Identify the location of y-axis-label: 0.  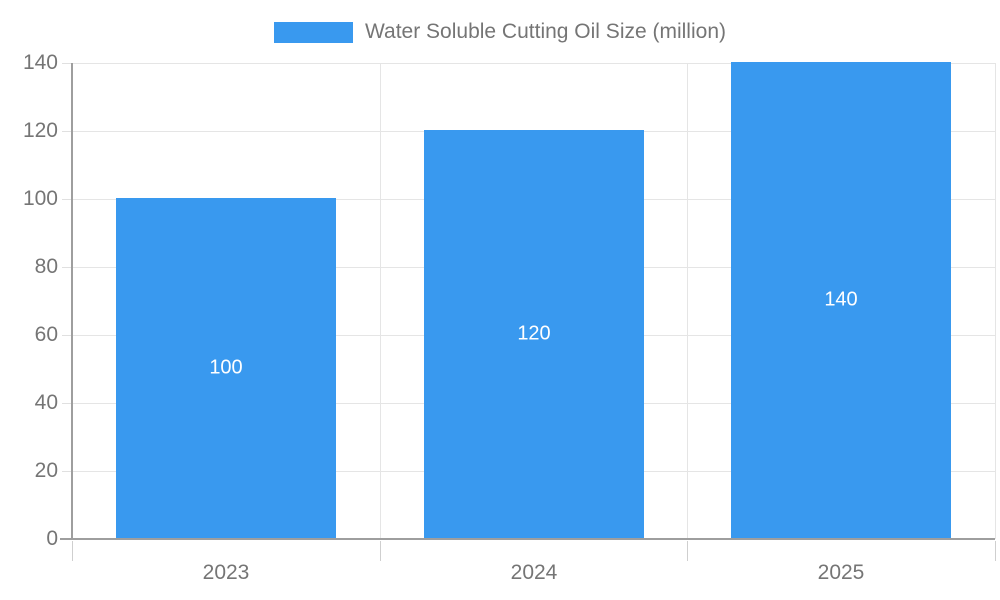
(52, 538).